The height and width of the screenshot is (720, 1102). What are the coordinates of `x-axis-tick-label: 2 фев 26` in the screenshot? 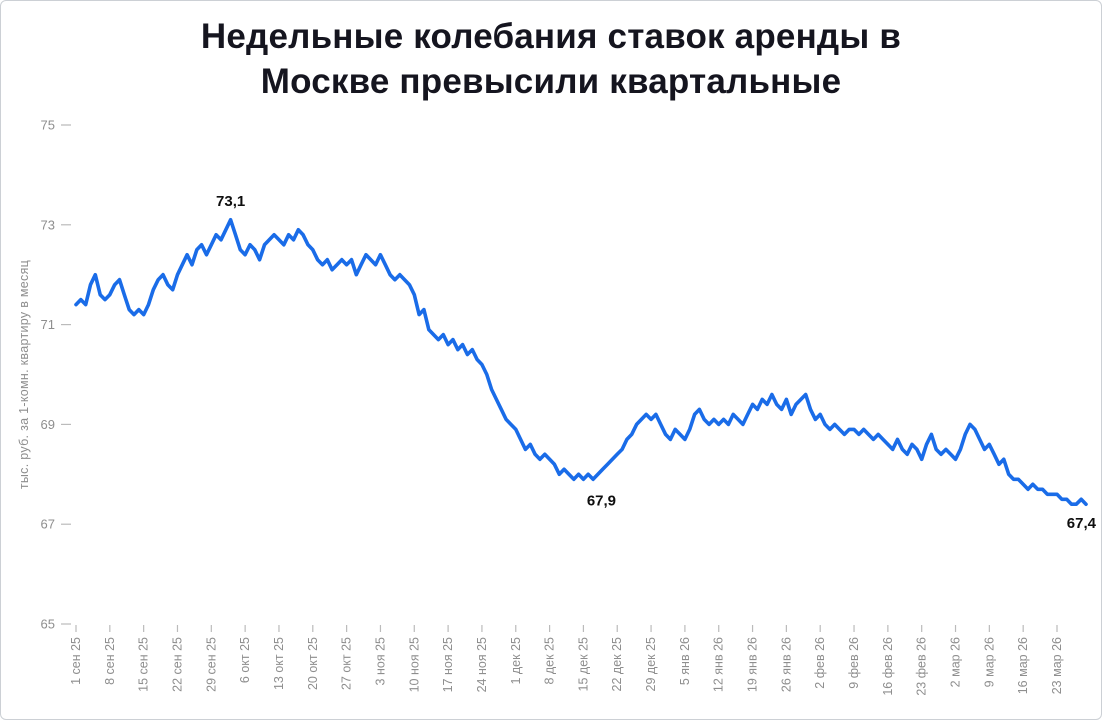 It's located at (820, 663).